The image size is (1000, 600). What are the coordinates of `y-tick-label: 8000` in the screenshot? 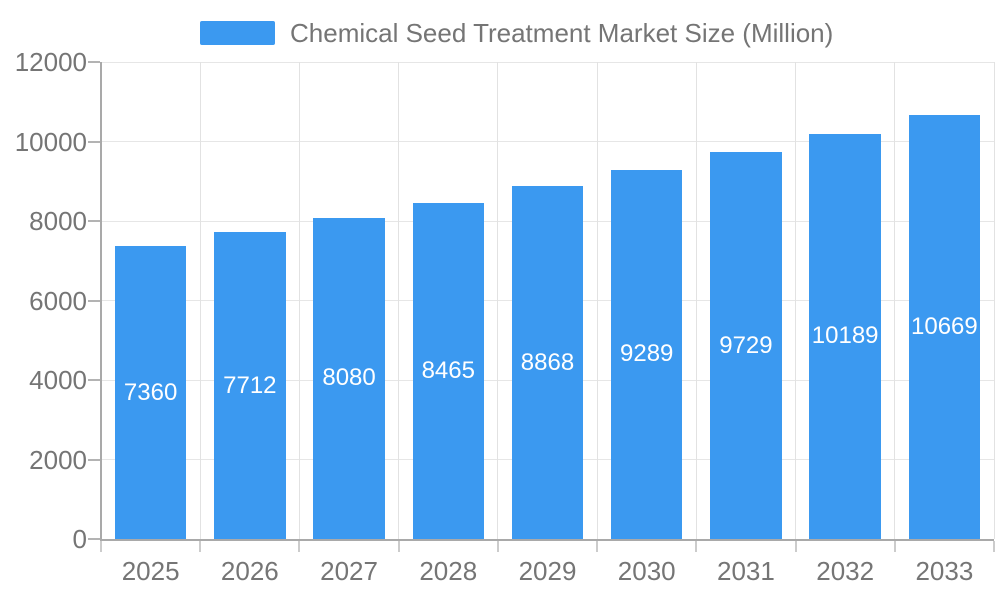 It's located at (58, 221).